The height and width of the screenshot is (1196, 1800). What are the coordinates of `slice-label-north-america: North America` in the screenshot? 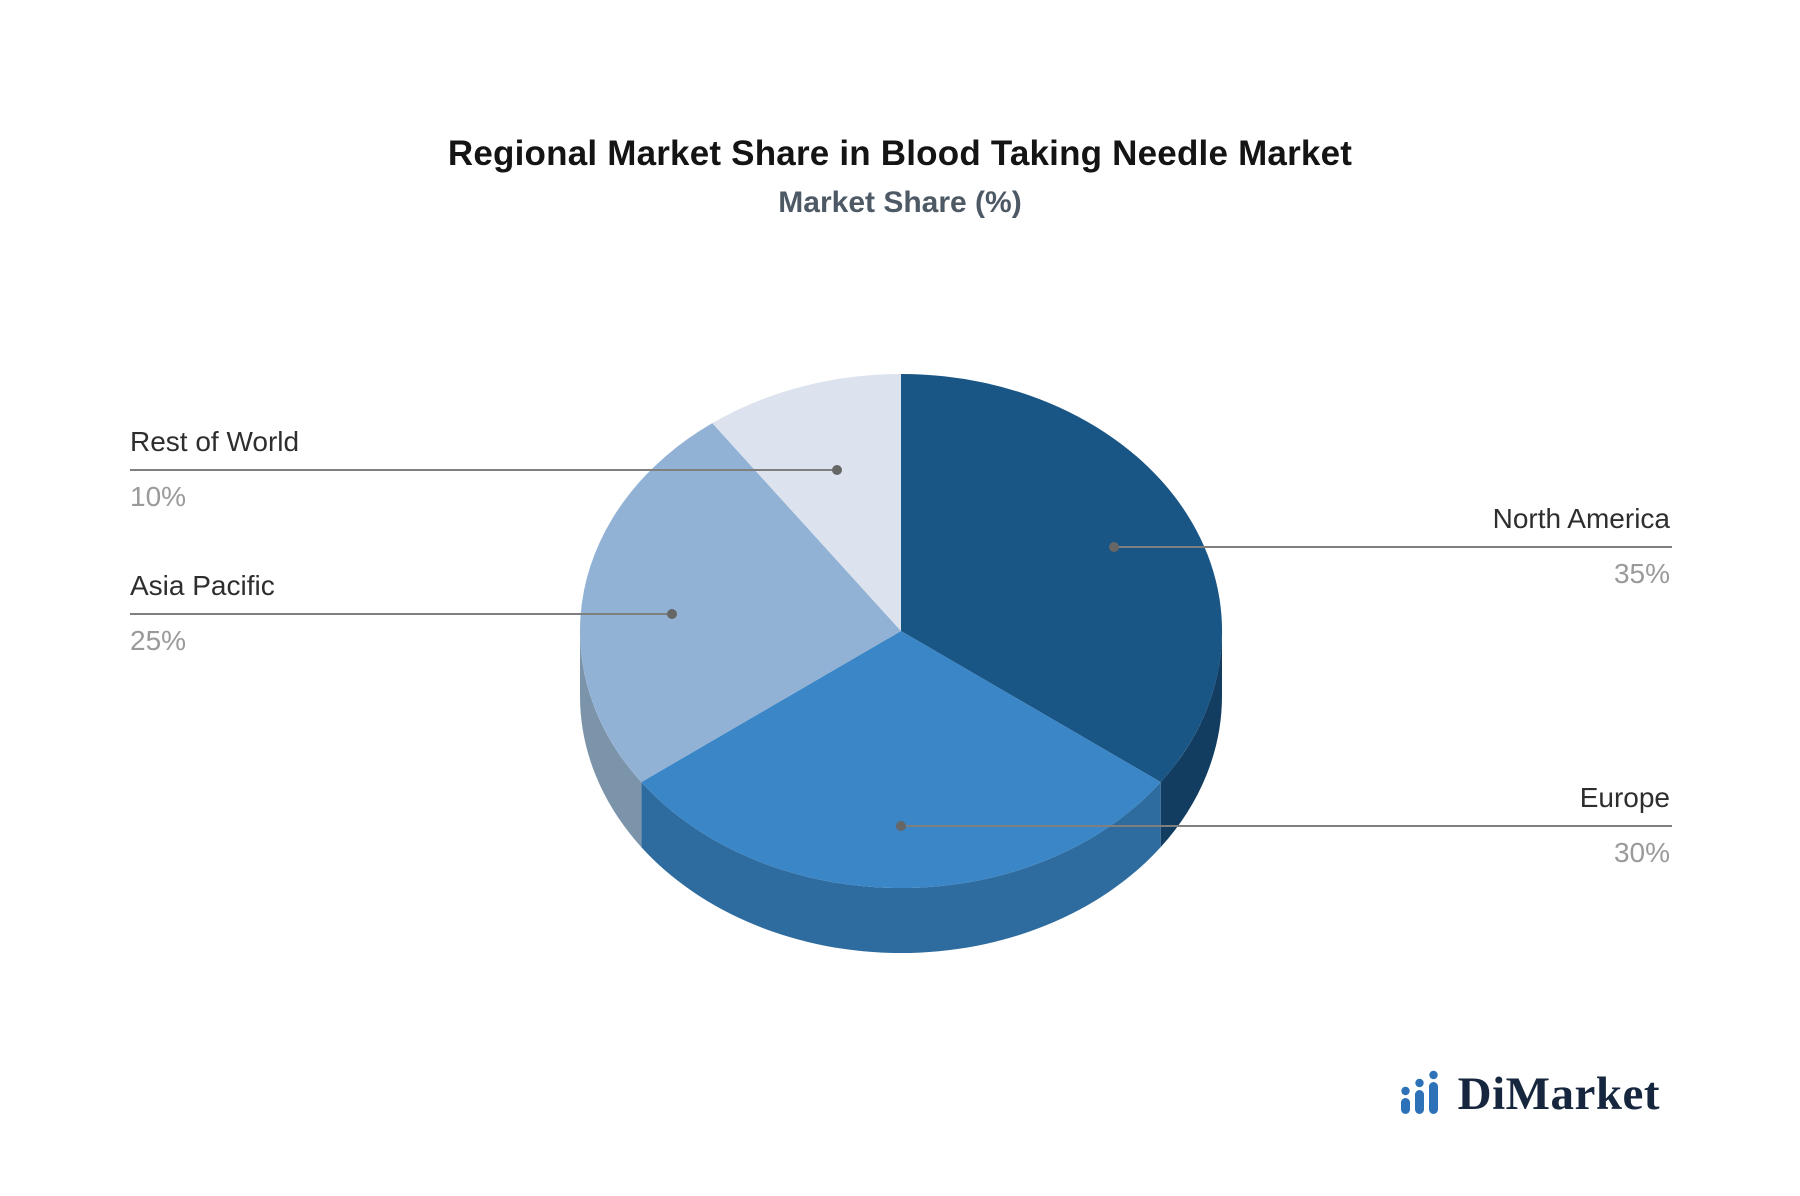 It's located at (1581, 519).